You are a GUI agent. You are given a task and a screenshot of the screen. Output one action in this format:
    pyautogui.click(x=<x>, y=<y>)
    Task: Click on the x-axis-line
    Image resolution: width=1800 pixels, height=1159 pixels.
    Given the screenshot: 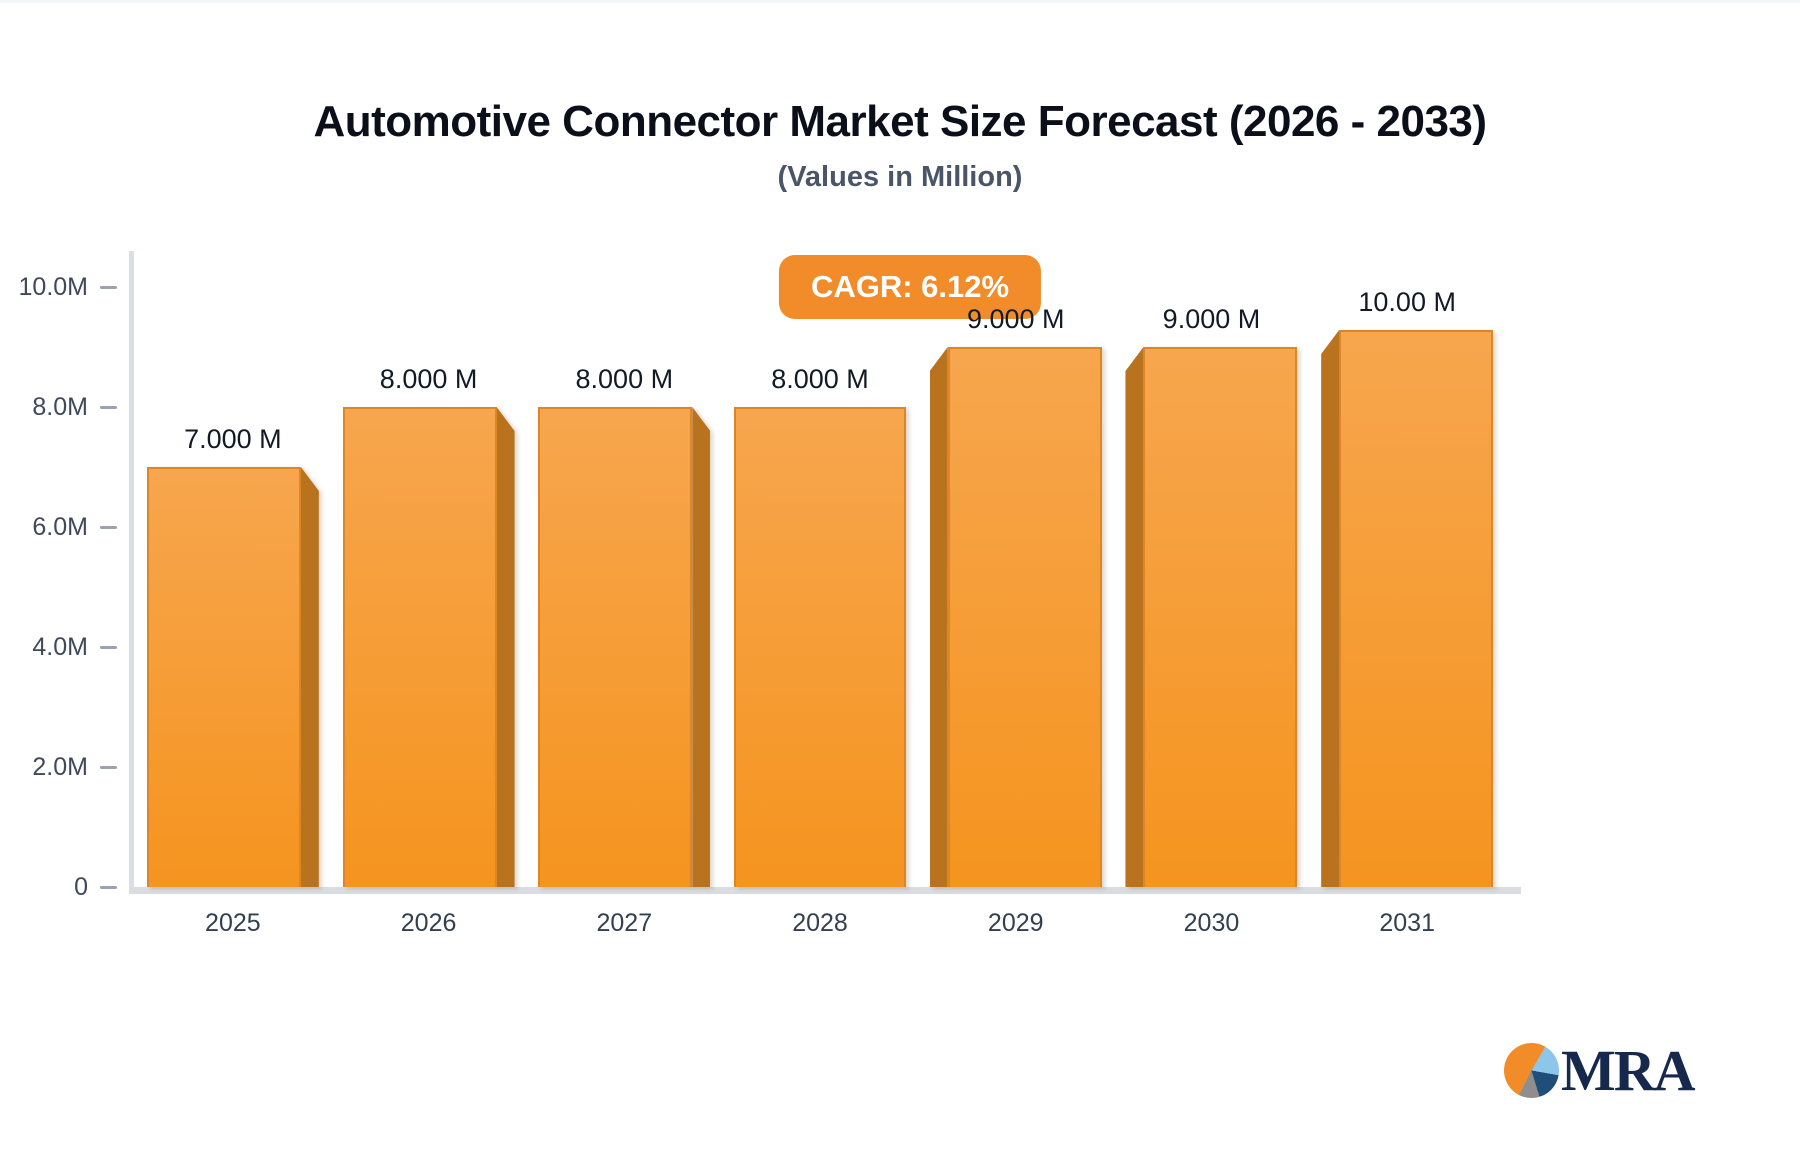 What is the action you would take?
    pyautogui.click(x=825, y=890)
    